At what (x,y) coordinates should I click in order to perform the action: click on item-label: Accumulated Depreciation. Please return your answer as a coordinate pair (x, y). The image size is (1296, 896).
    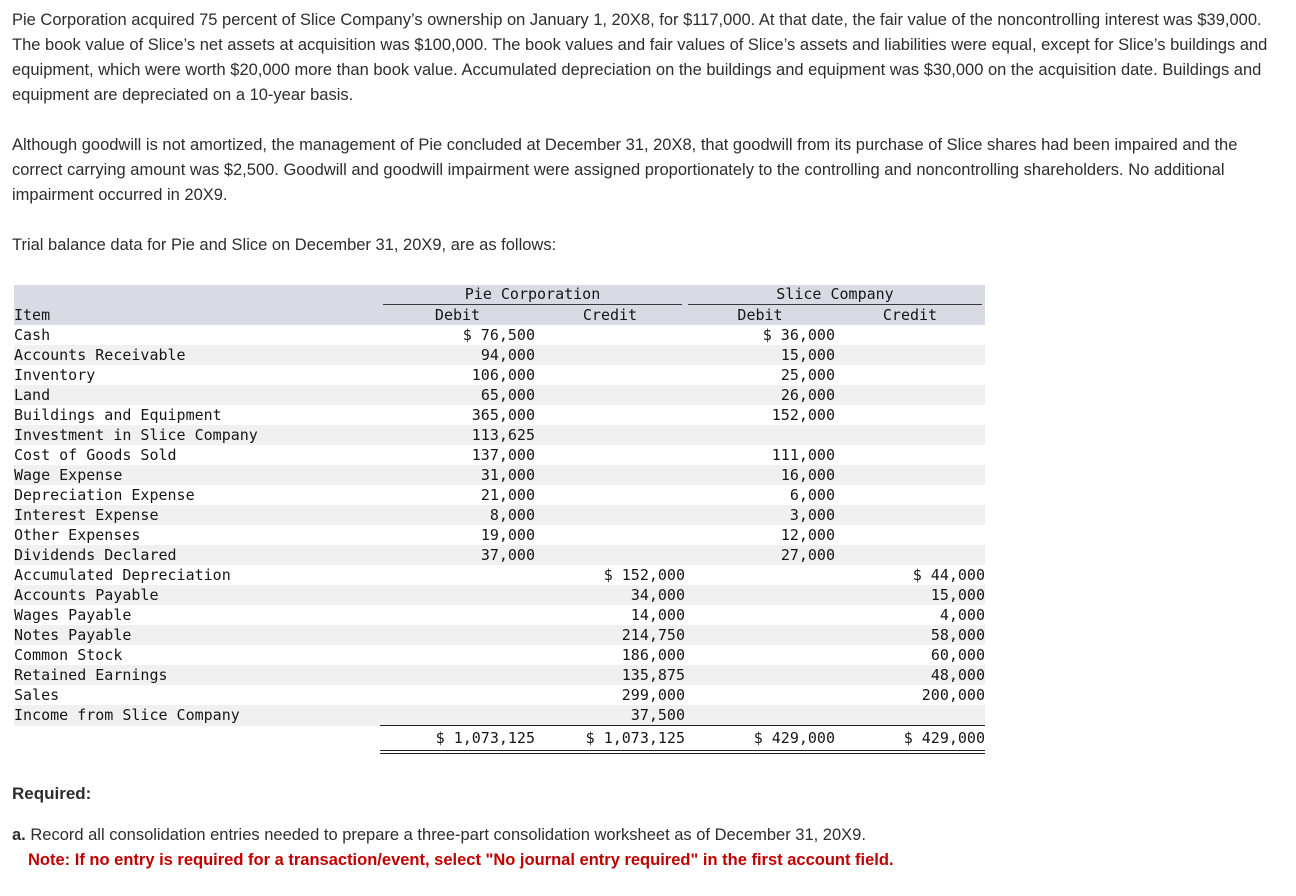
    Looking at the image, I should click on (122, 575).